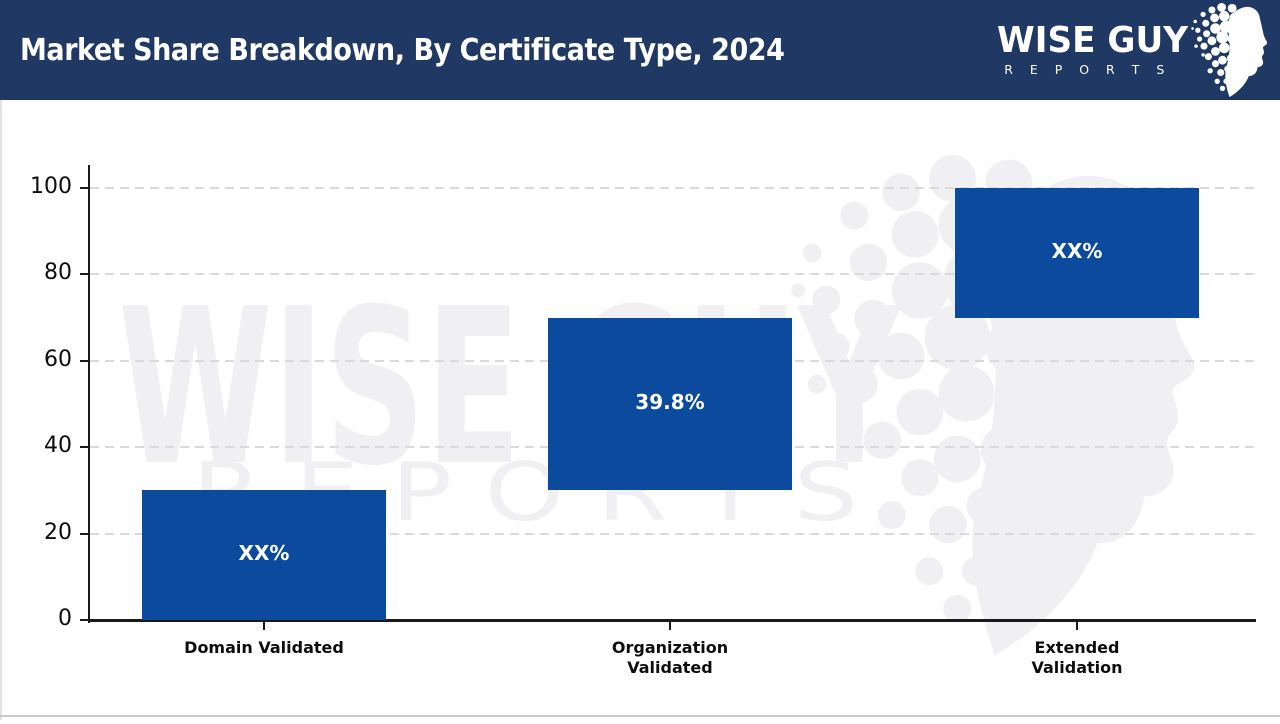 The image size is (1280, 724). I want to click on bottom-border, so click(640, 716).